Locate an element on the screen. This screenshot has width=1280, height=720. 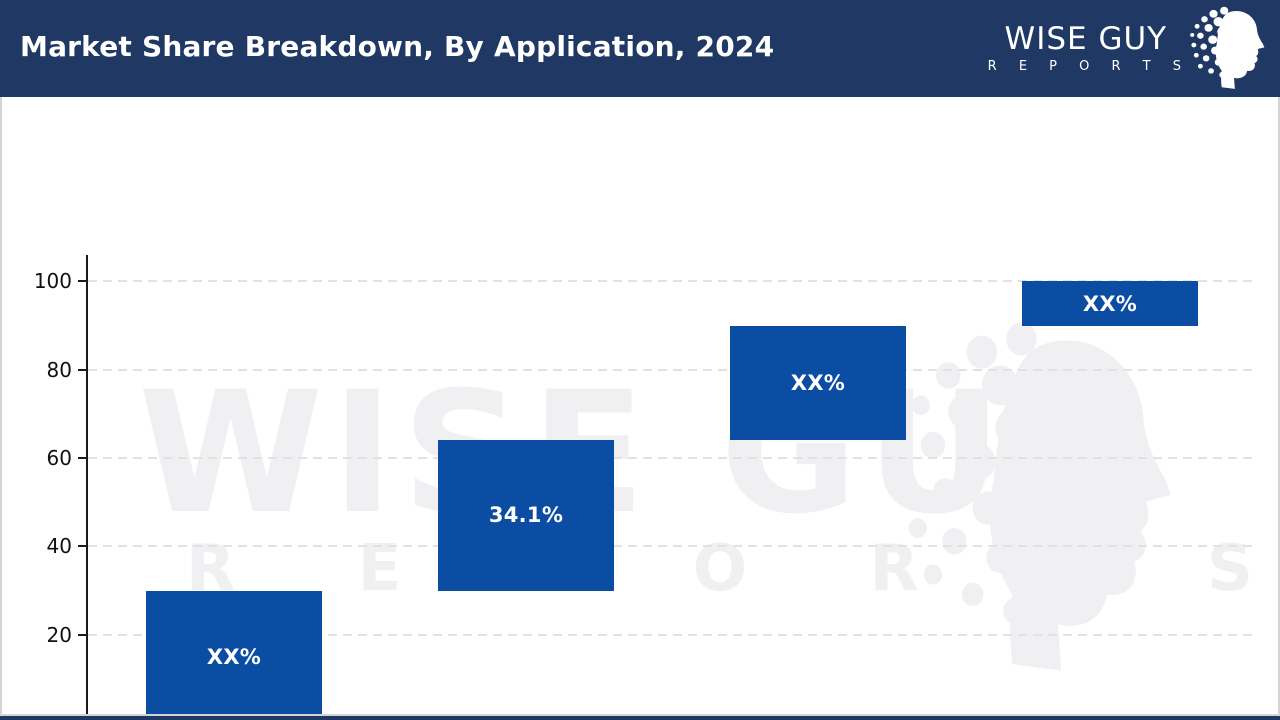
y-axis is located at coordinates (87, 487).